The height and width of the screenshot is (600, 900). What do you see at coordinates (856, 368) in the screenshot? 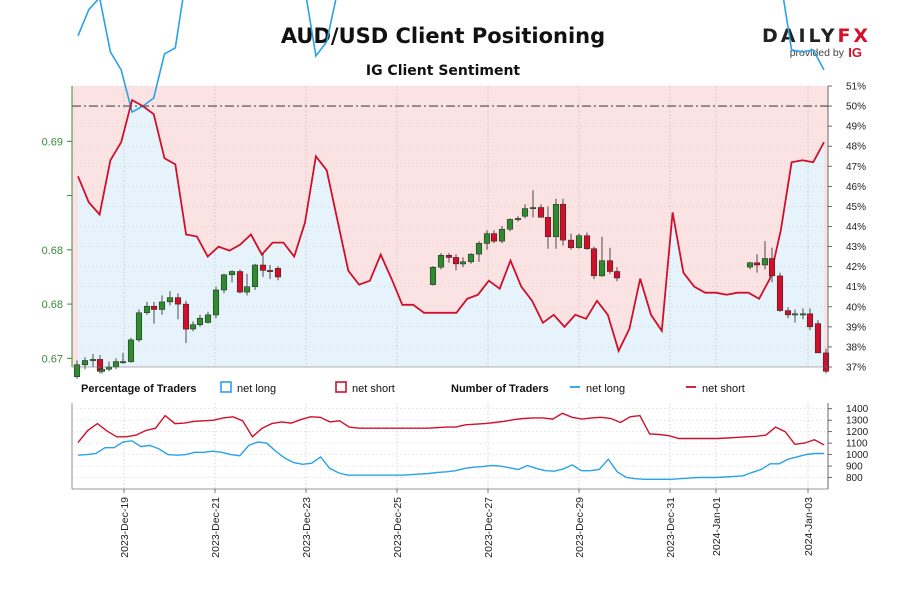
I see `percent-tick-label: 37%` at bounding box center [856, 368].